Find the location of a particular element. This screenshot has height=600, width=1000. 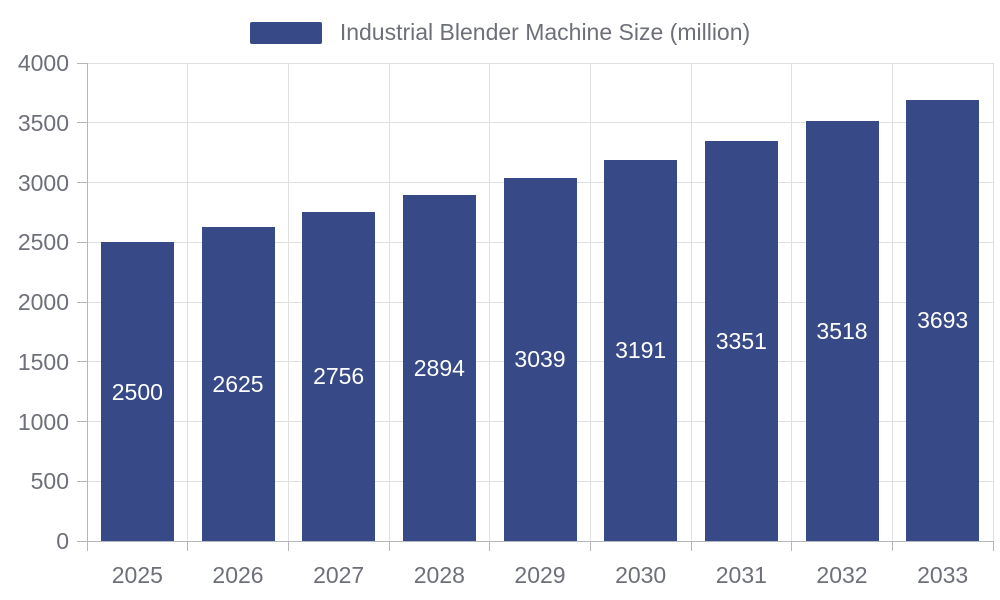

bar-2029 is located at coordinates (540, 359).